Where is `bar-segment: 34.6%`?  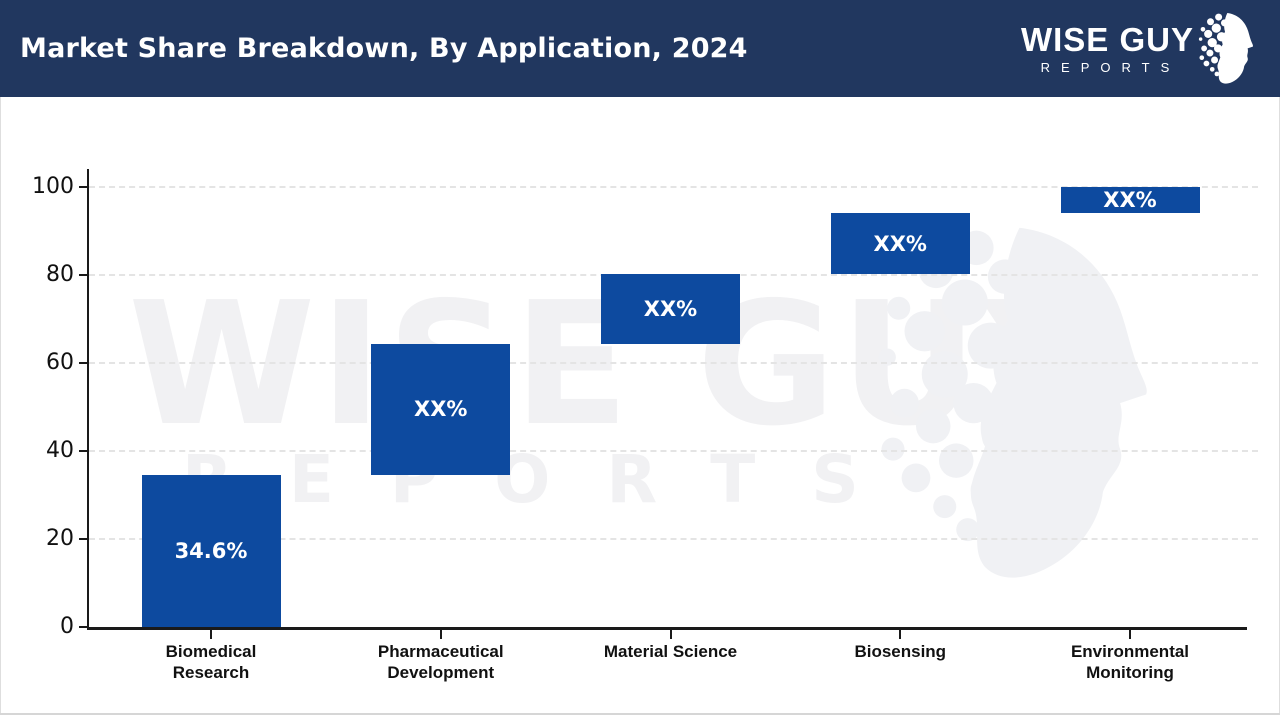
bar-segment: 34.6% is located at coordinates (211, 550).